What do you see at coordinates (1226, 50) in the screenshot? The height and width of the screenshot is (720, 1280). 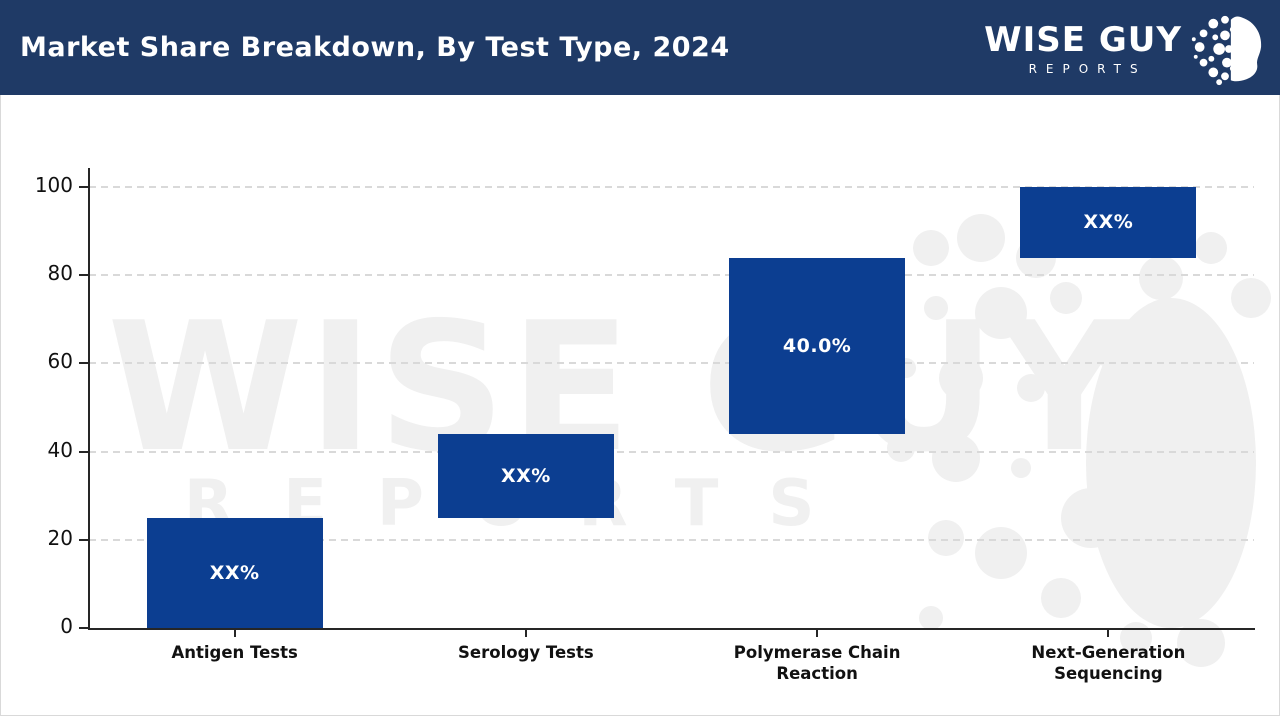 I see `brand-face-icon` at bounding box center [1226, 50].